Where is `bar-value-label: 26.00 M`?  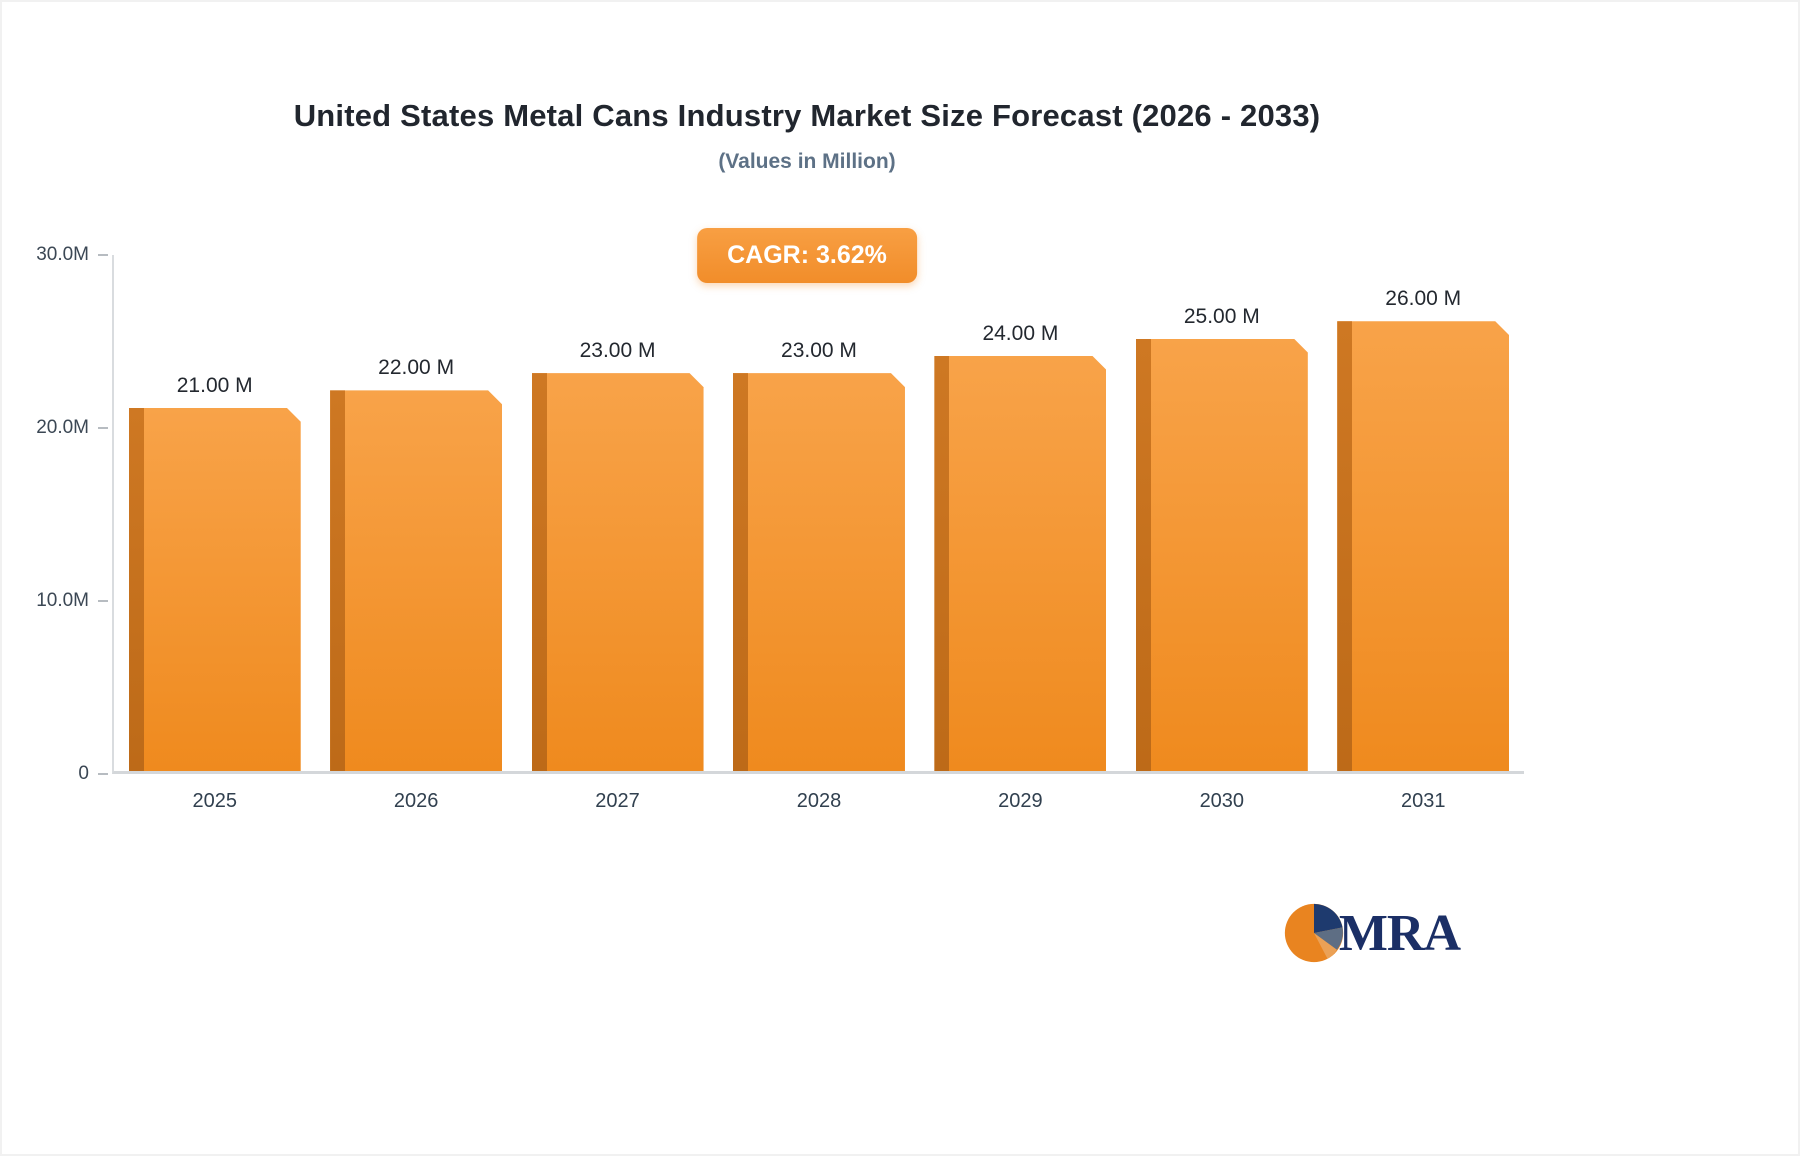
bar-value-label: 26.00 M is located at coordinates (1423, 299).